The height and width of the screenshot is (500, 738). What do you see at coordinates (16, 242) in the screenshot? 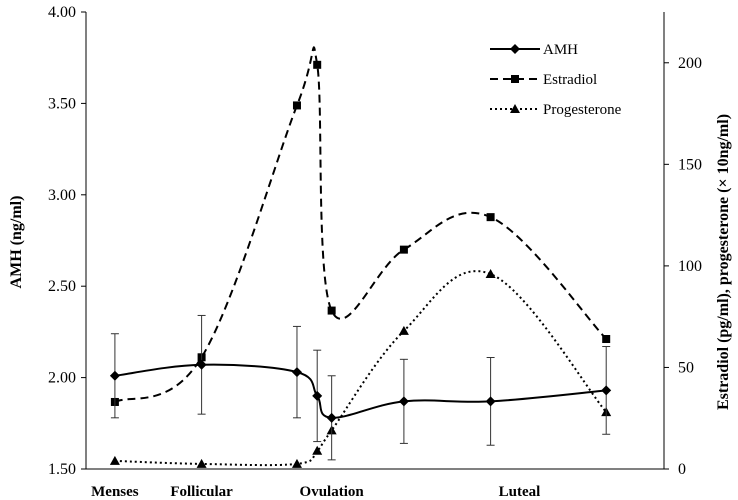
I see `left-axis-title: AMH (ng/ml)` at bounding box center [16, 242].